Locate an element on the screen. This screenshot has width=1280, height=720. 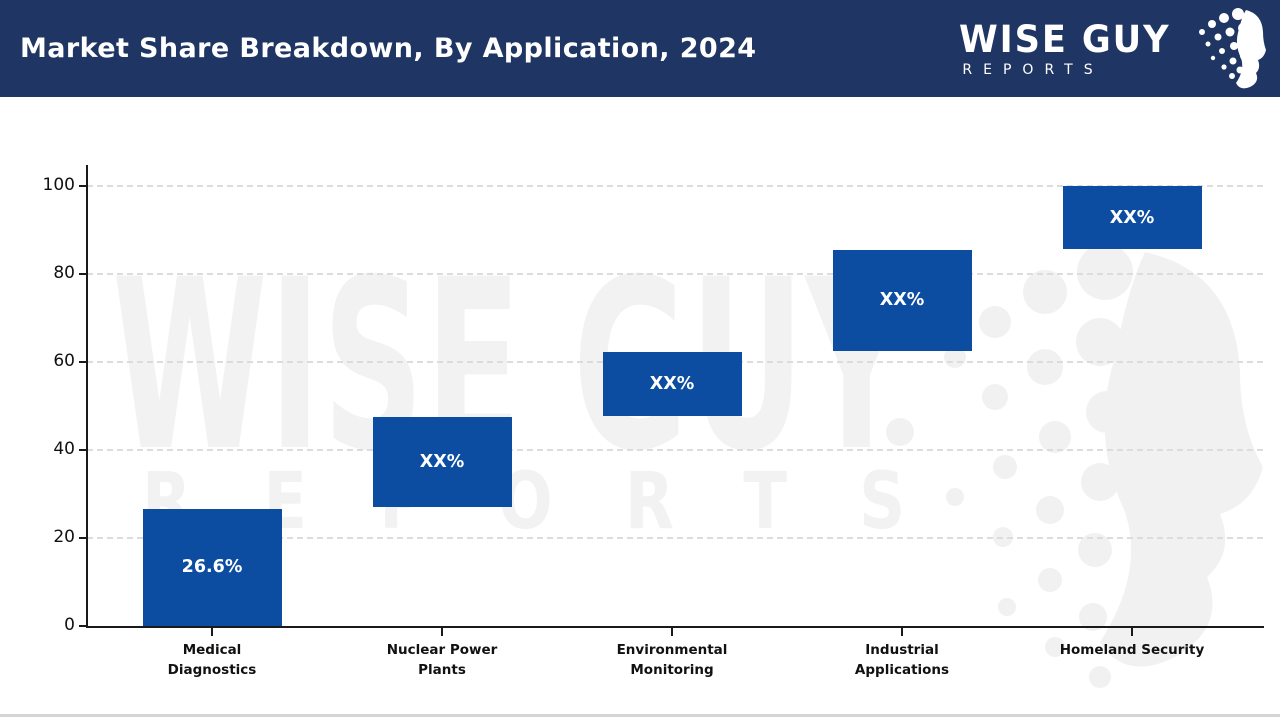
bar-5: XX% is located at coordinates (1132, 218).